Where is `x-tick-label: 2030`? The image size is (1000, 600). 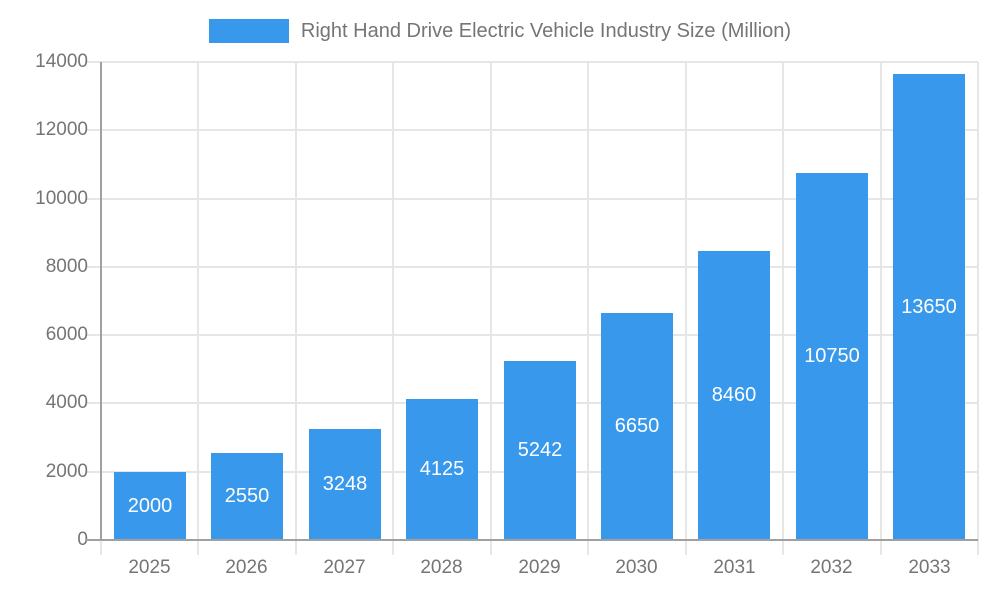 x-tick-label: 2030 is located at coordinates (636, 567).